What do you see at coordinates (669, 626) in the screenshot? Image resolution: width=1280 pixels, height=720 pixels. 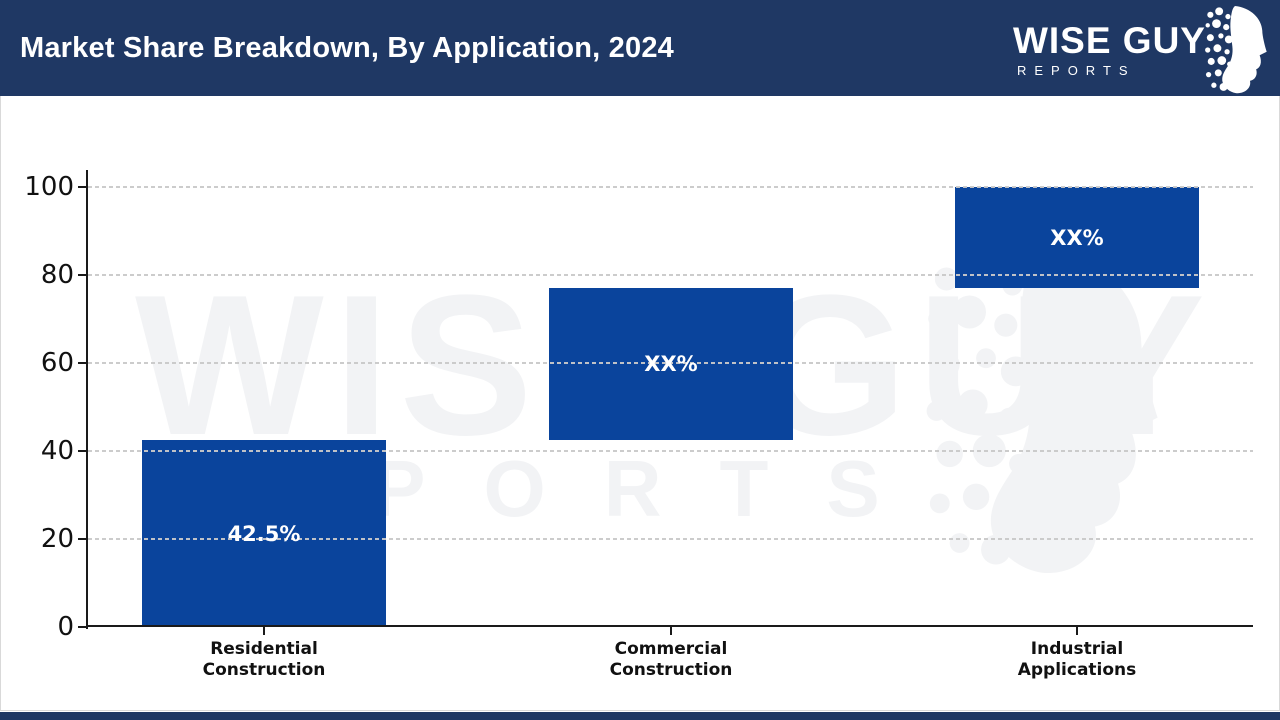 I see `x-axis-line` at bounding box center [669, 626].